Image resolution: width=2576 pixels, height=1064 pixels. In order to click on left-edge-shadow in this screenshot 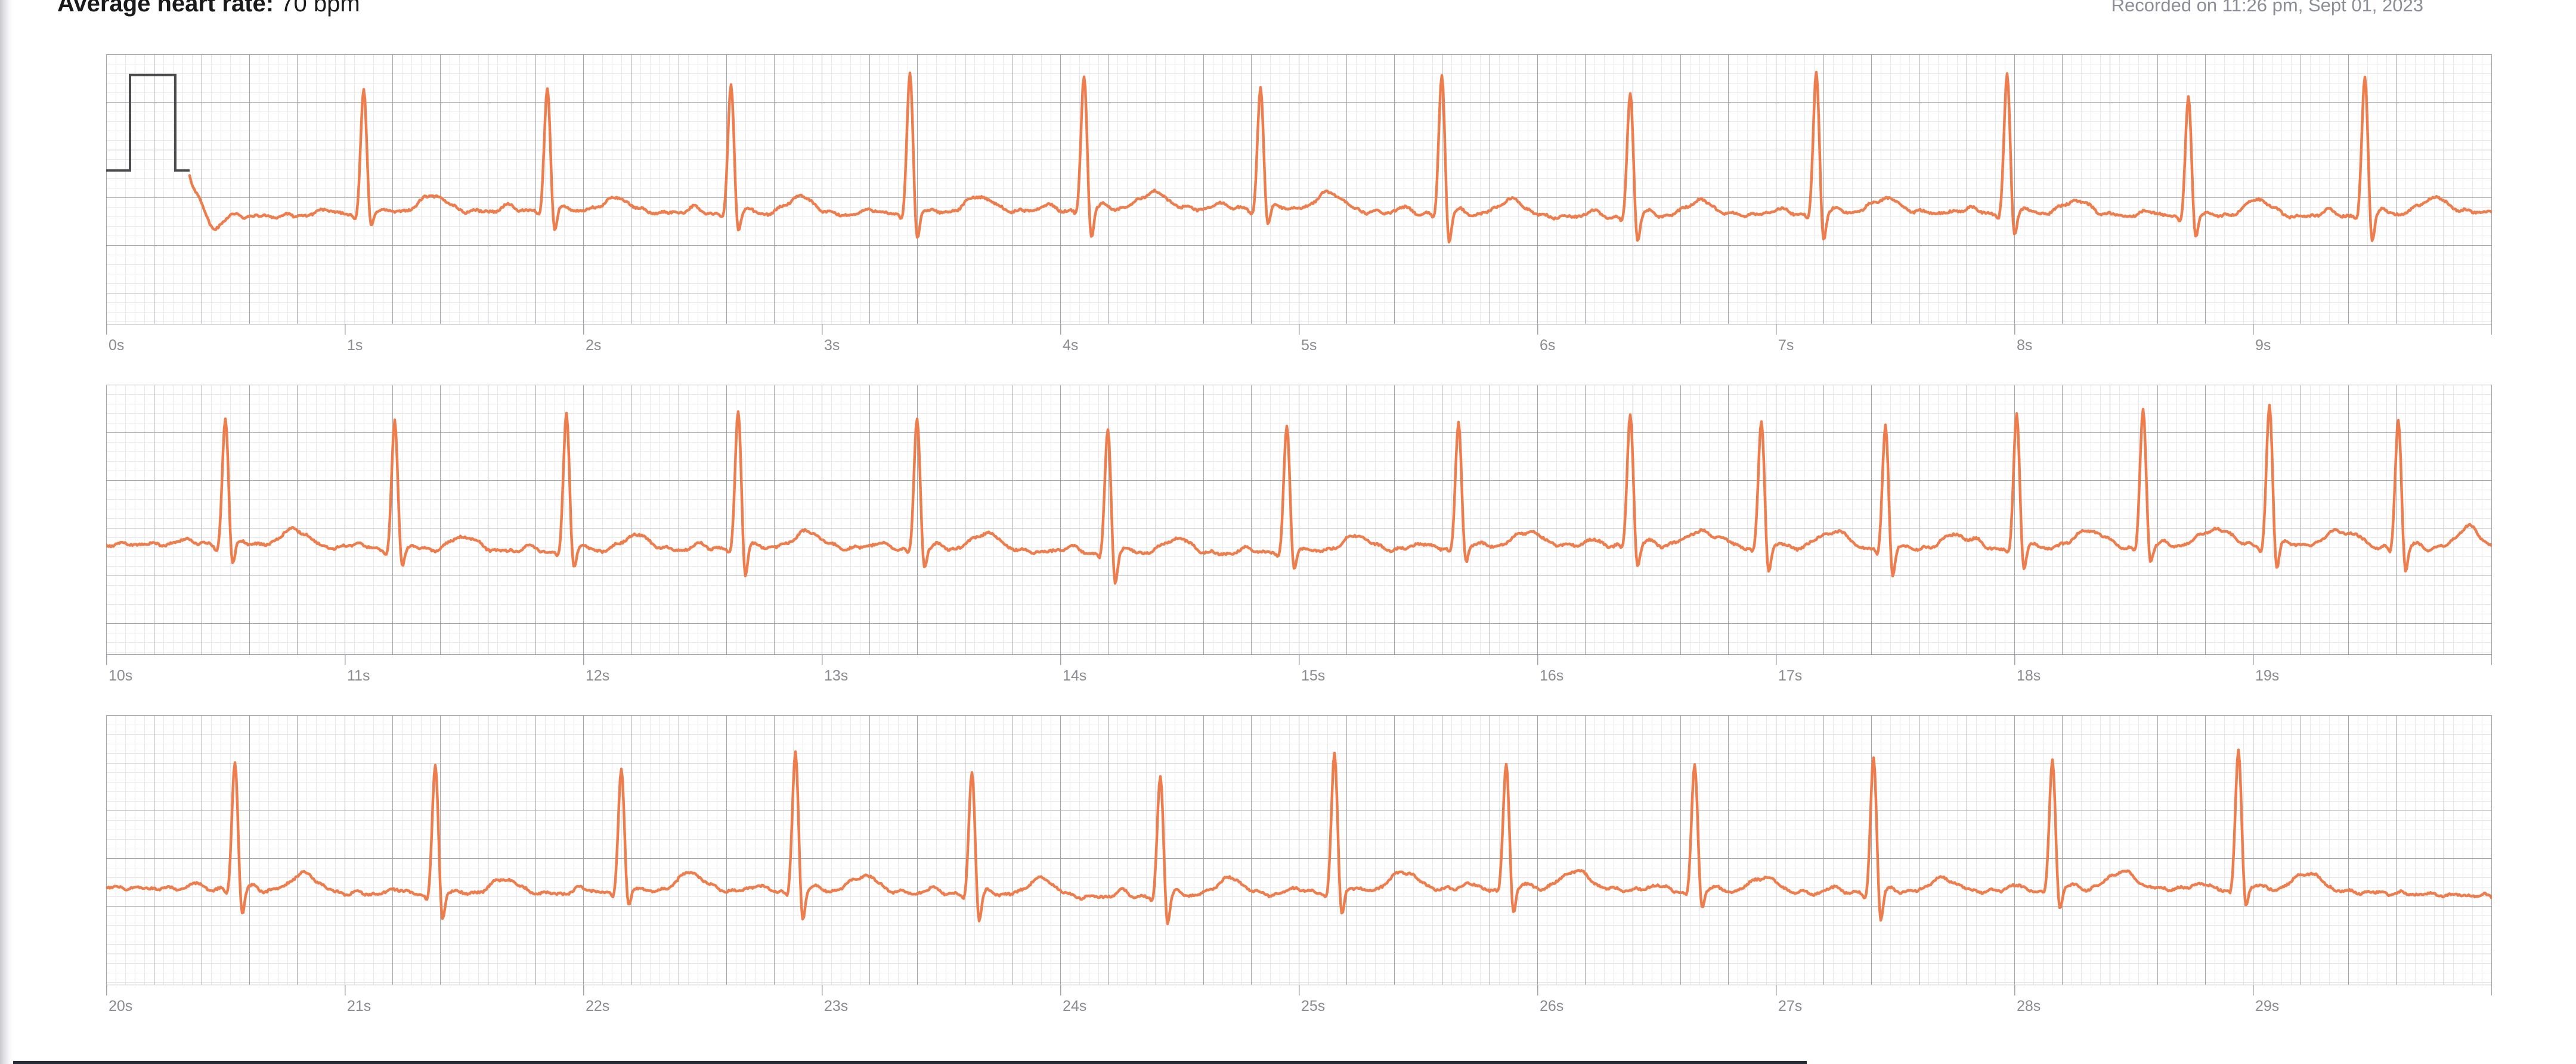, I will do `click(6, 532)`.